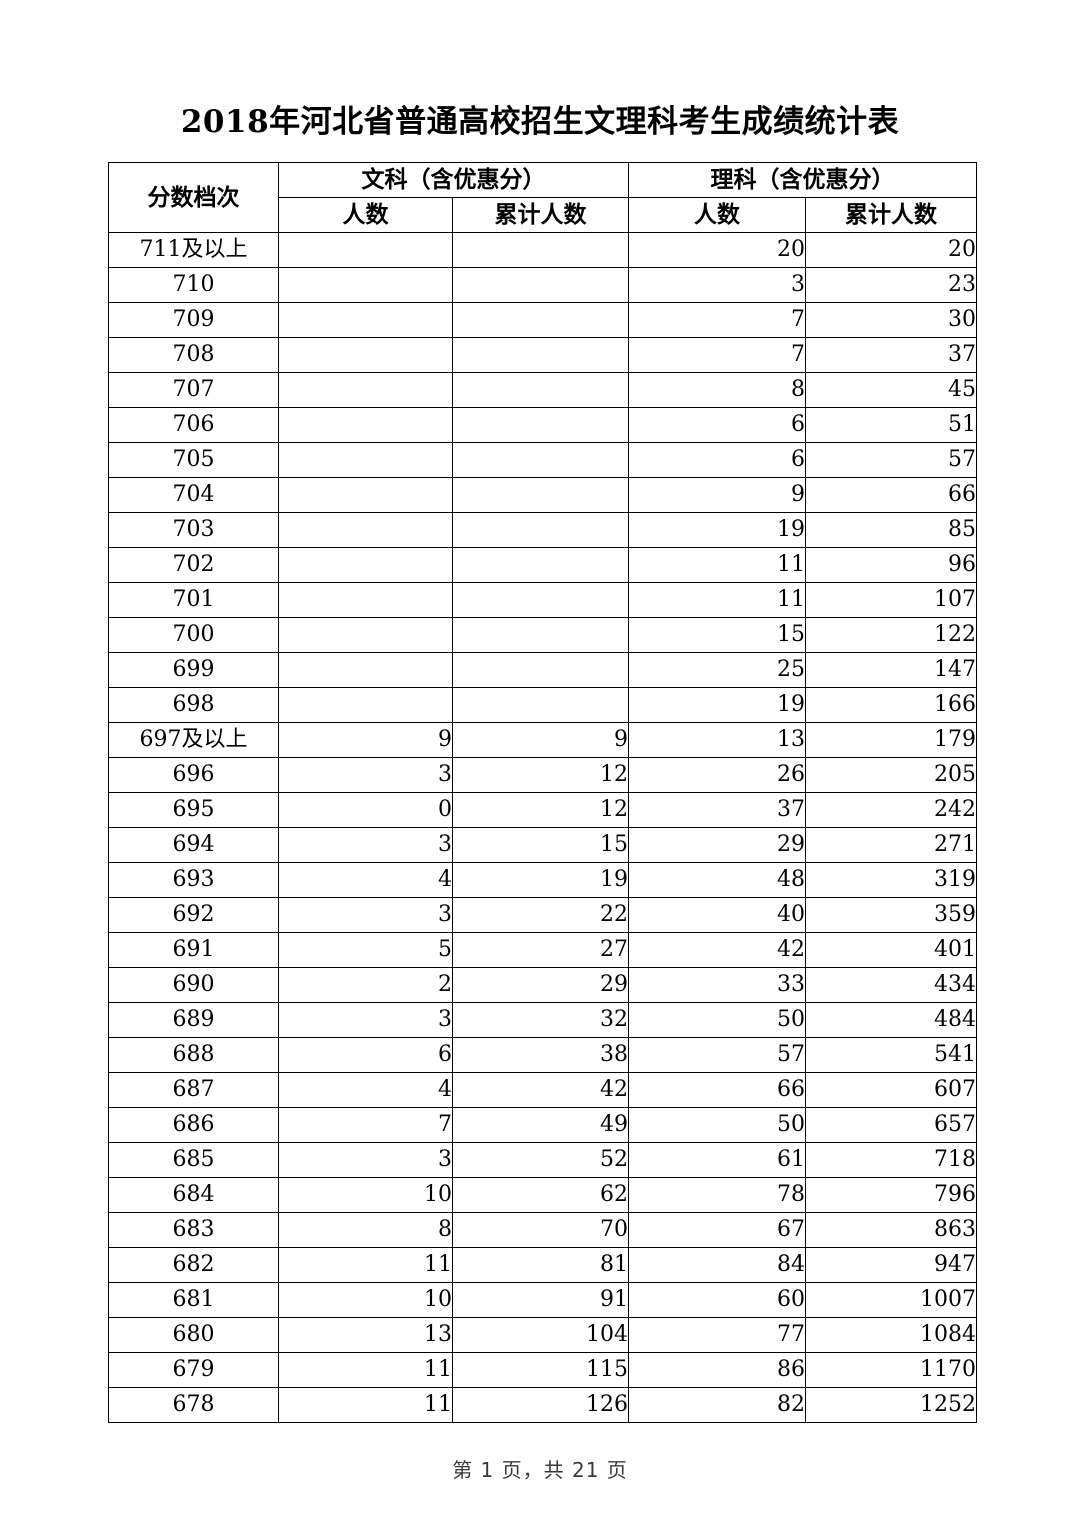  Describe the element at coordinates (542, 1020) in the screenshot. I see `table-row: 689 3 32 50 484` at that location.